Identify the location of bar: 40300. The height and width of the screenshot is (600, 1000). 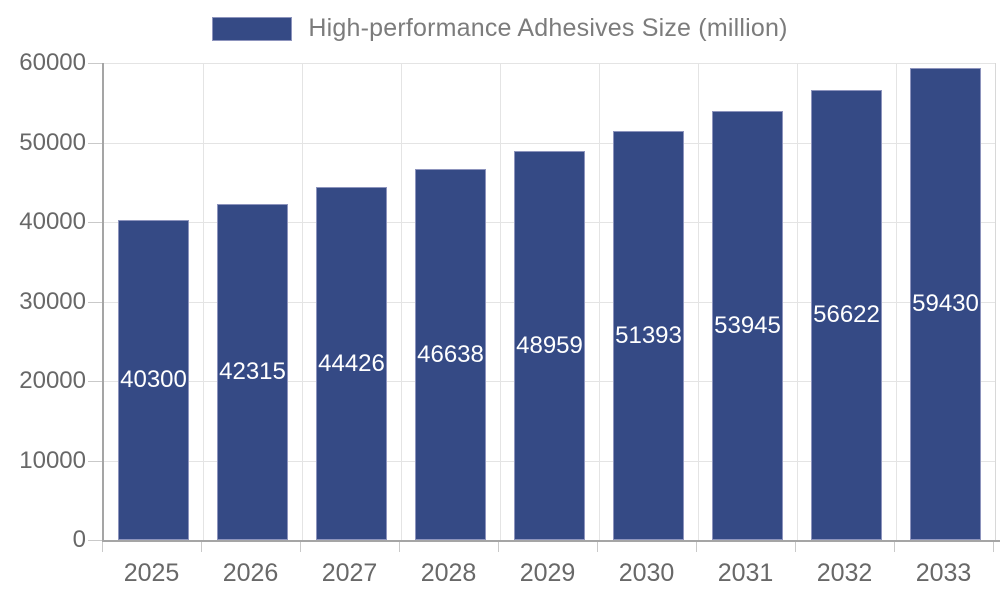
(153, 380).